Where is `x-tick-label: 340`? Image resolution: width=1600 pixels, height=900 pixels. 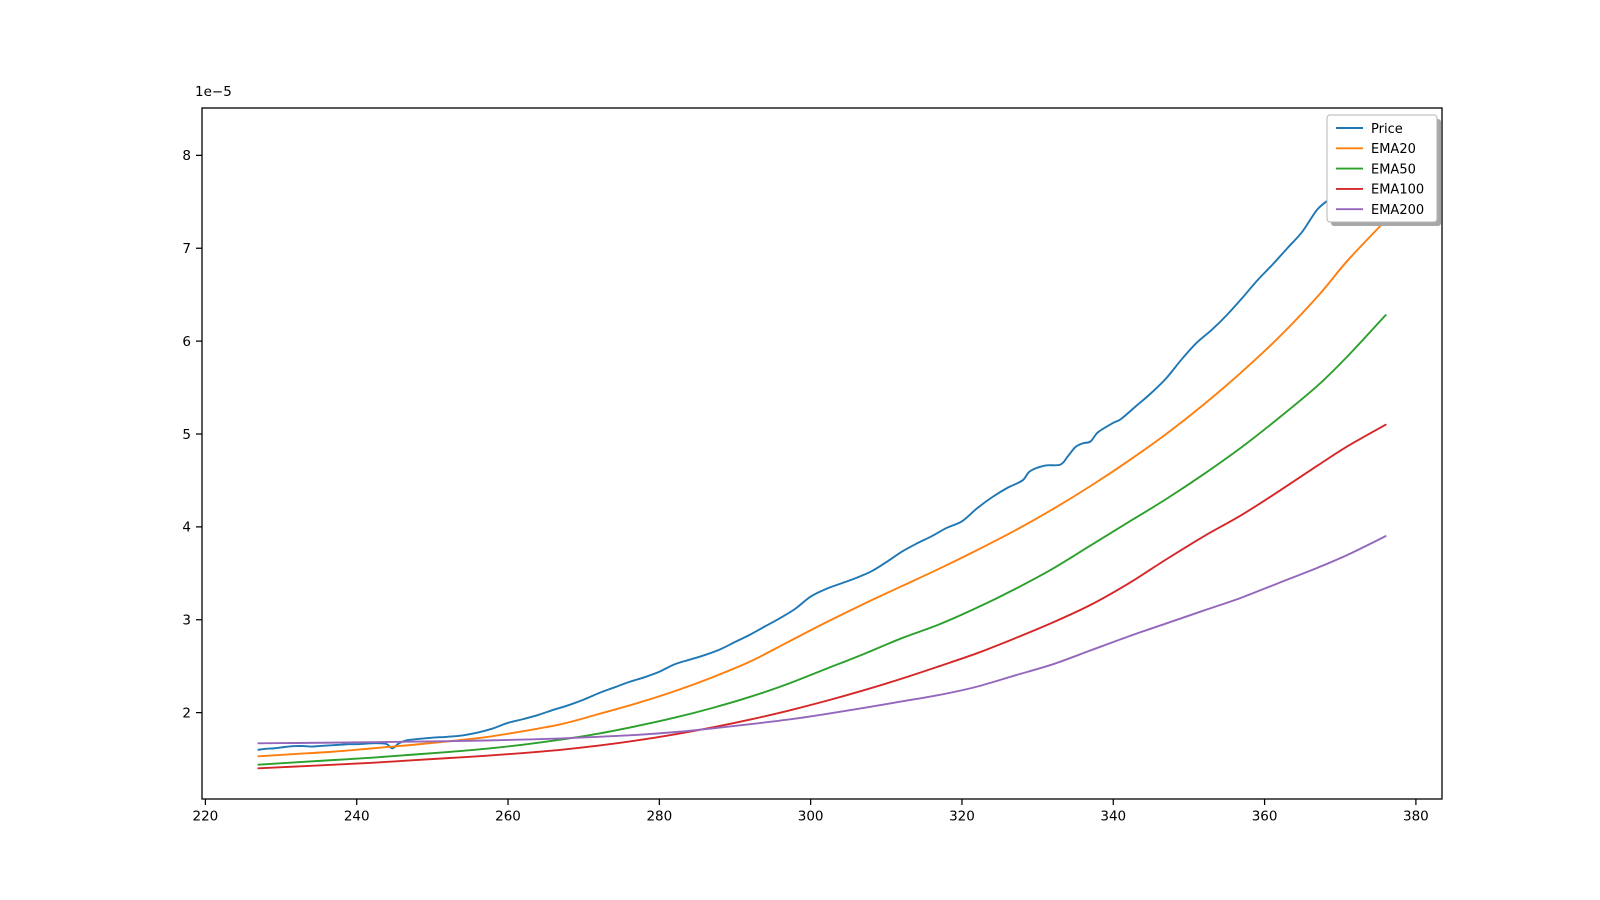 x-tick-label: 340 is located at coordinates (1113, 817).